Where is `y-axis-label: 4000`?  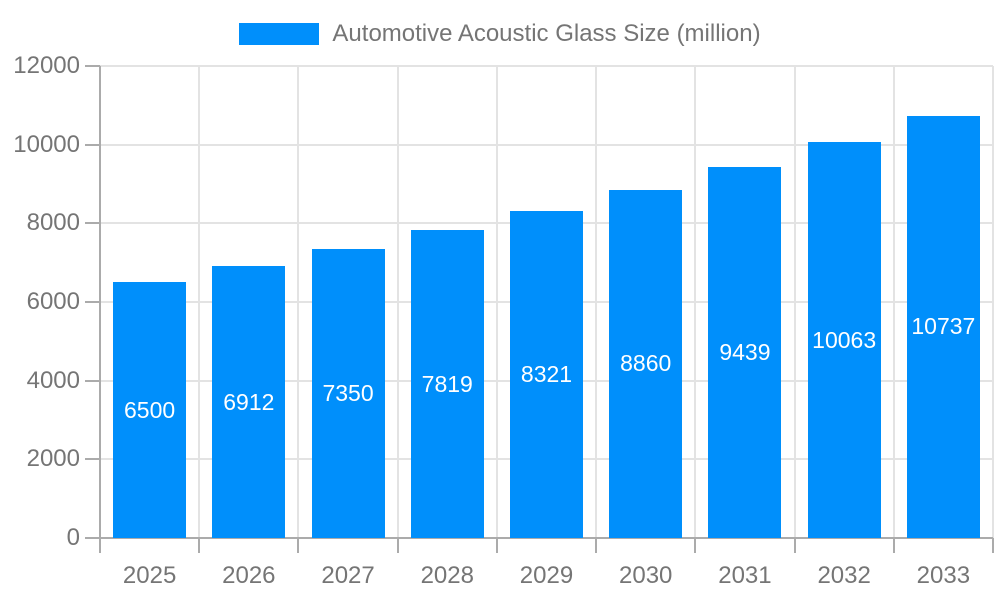
y-axis-label: 4000 is located at coordinates (53, 380).